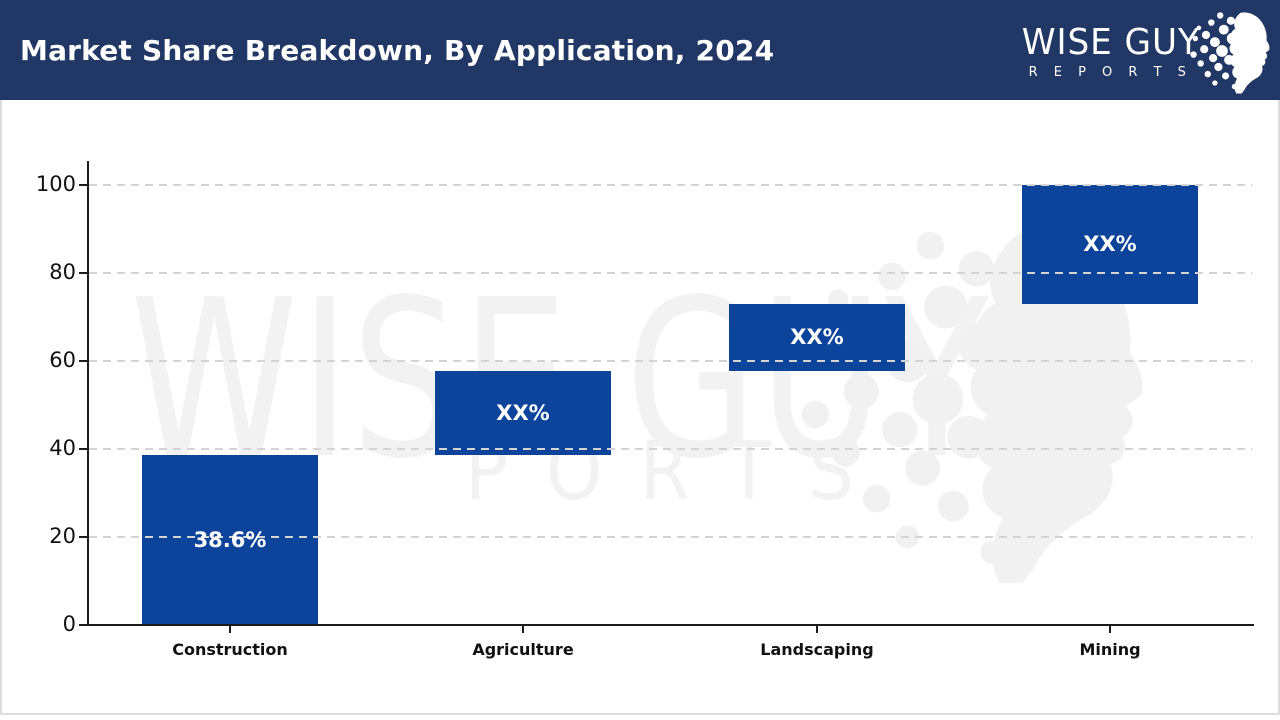 This screenshot has height=720, width=1280. What do you see at coordinates (62, 448) in the screenshot?
I see `y-tick-label-40: 40` at bounding box center [62, 448].